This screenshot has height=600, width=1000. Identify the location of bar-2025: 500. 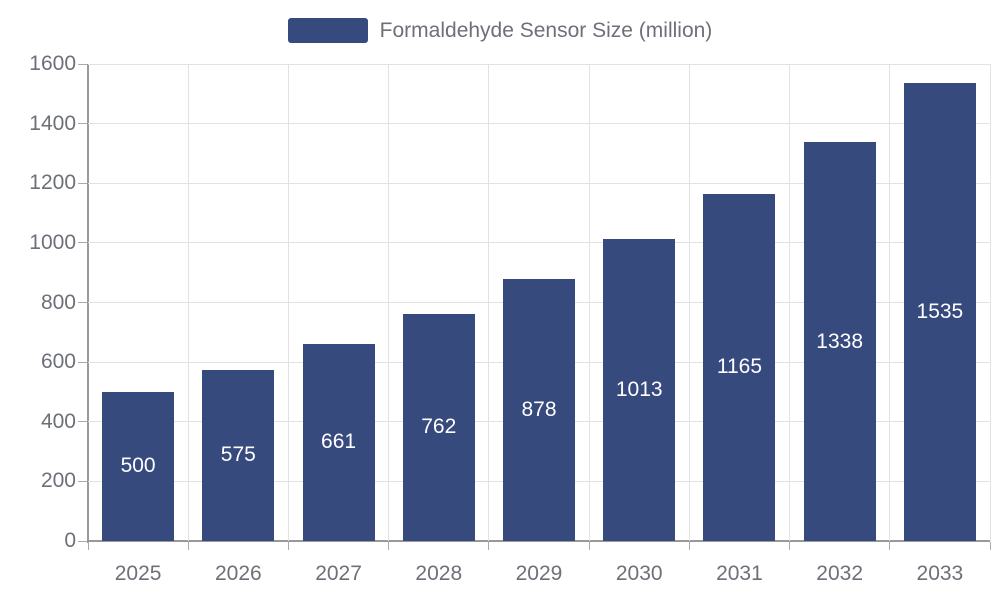
(138, 466).